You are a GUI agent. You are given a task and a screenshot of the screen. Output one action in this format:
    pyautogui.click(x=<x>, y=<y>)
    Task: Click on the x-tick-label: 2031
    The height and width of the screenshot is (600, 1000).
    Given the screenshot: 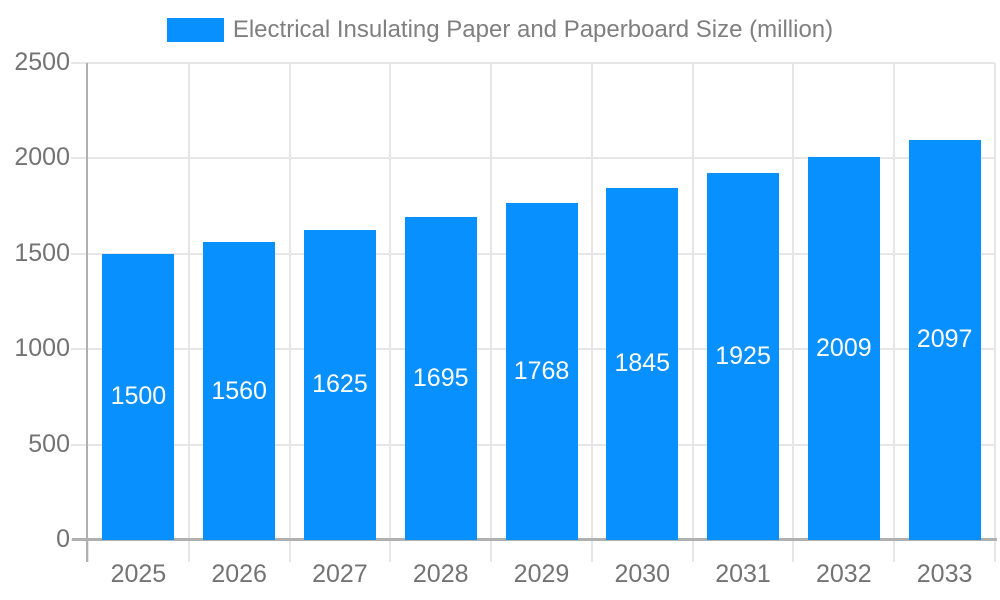 What is the action you would take?
    pyautogui.click(x=743, y=574)
    